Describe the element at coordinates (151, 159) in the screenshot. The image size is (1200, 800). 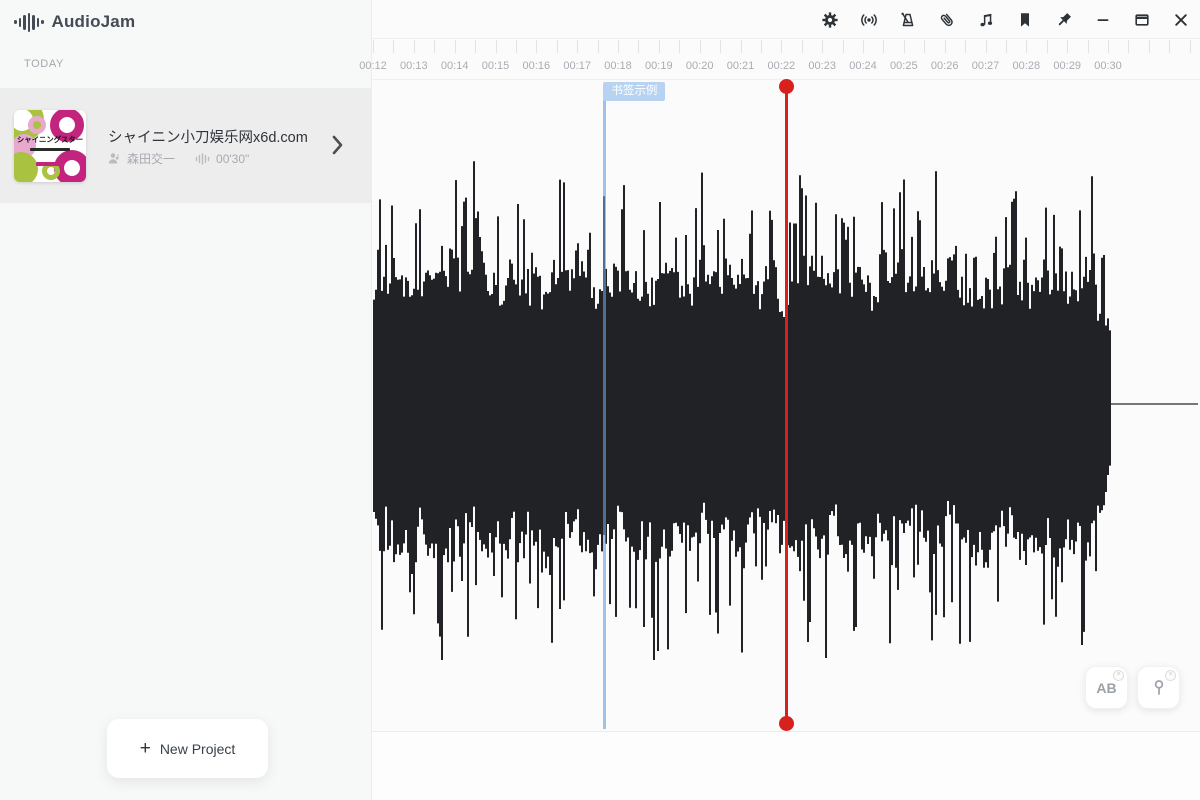
I see `project-artist: 森田交一` at that location.